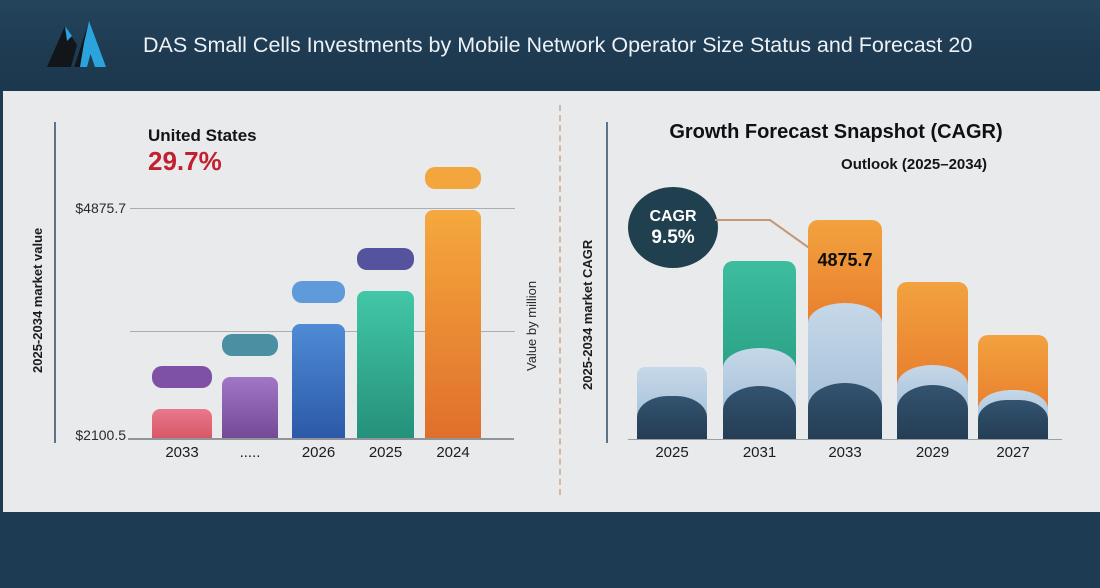 This screenshot has height=588, width=1100. What do you see at coordinates (318, 292) in the screenshot?
I see `left-bar-cap-2026` at bounding box center [318, 292].